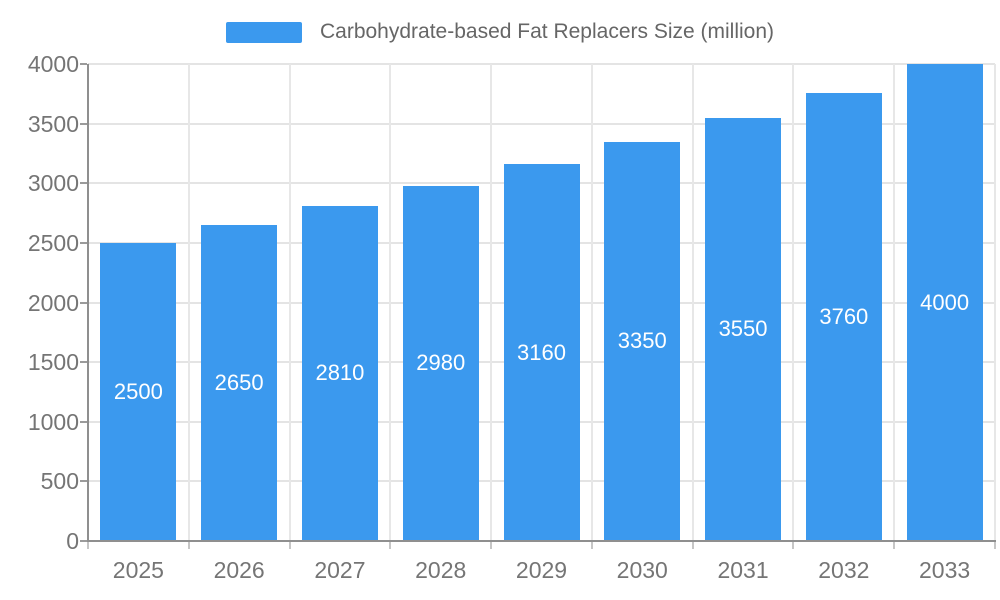  What do you see at coordinates (53, 362) in the screenshot?
I see `y-axis-tick-label: 1500` at bounding box center [53, 362].